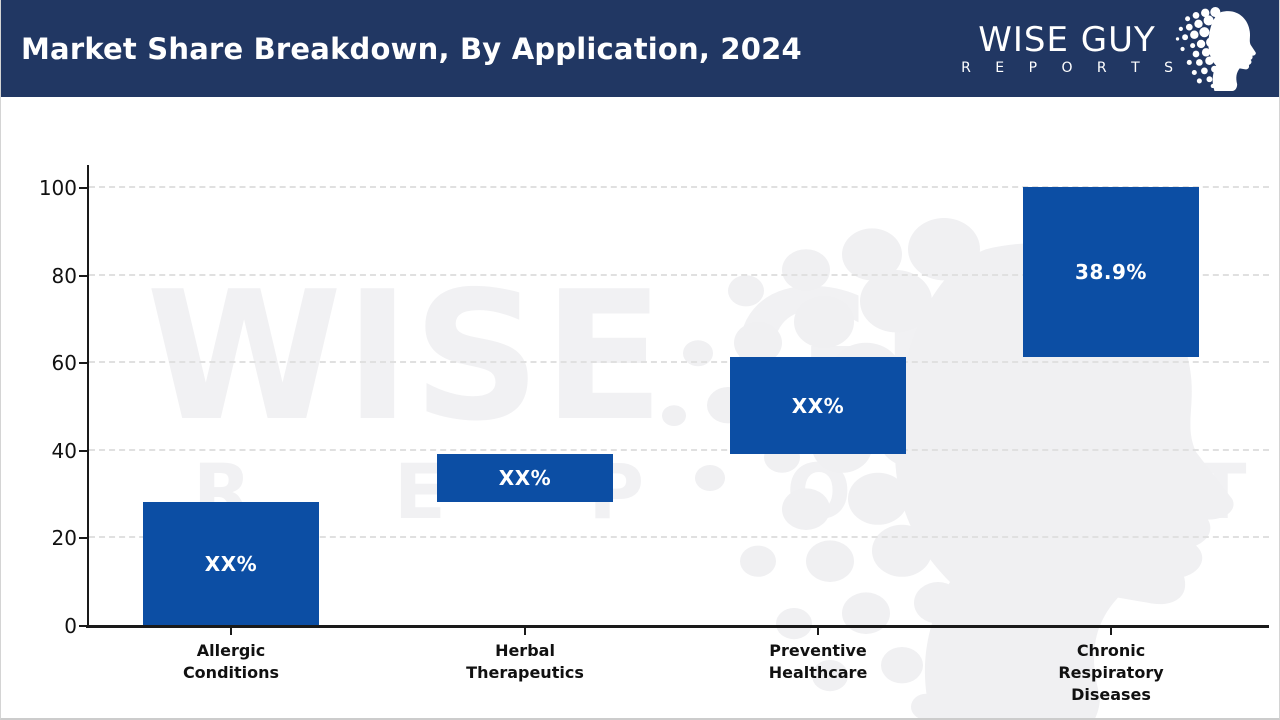 This screenshot has width=1280, height=720. I want to click on wise-guy-logo: WISE GUY R E P O R T S, so click(1109, 48).